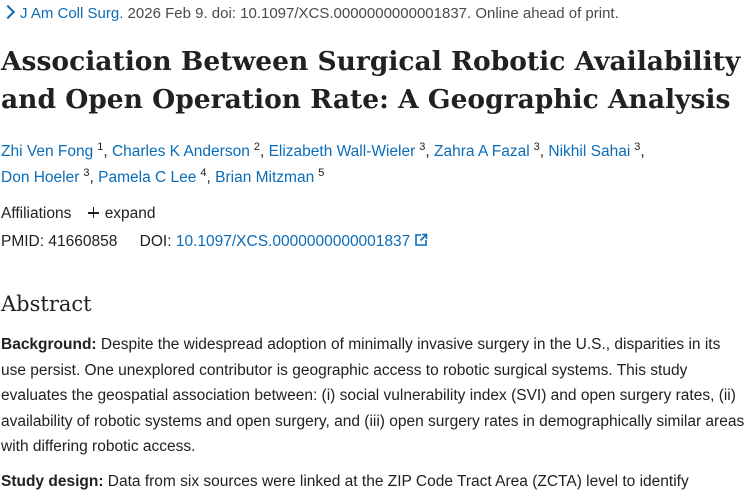  I want to click on external-link-icon, so click(421, 239).